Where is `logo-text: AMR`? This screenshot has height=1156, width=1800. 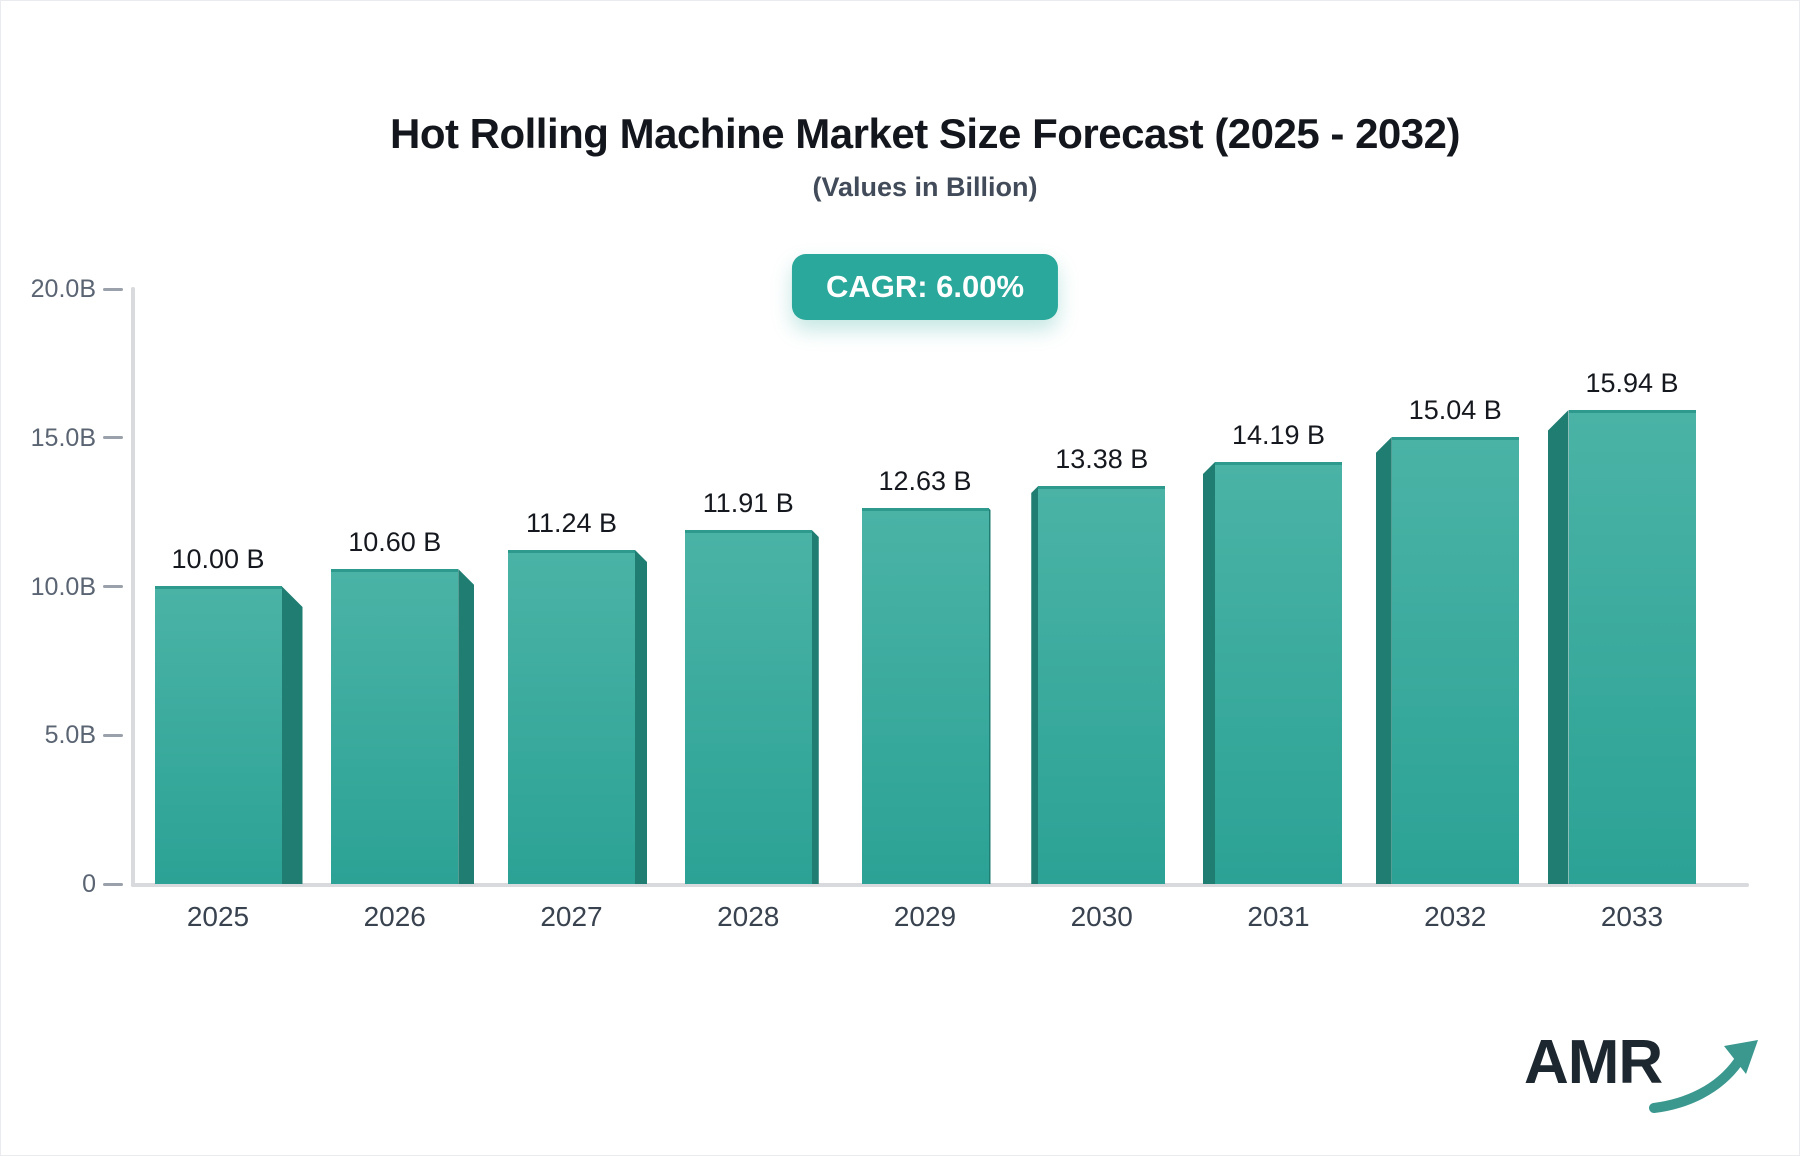 logo-text: AMR is located at coordinates (1593, 1062).